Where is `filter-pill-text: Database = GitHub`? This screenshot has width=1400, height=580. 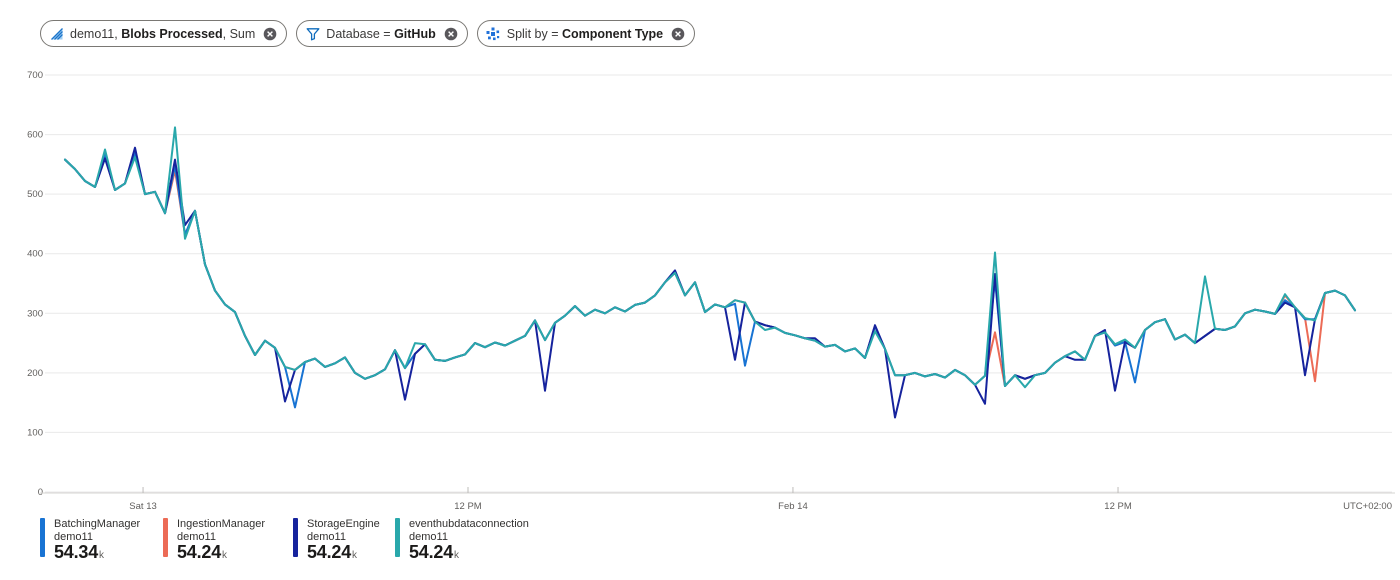
filter-pill-text: Database = GitHub is located at coordinates (380, 34).